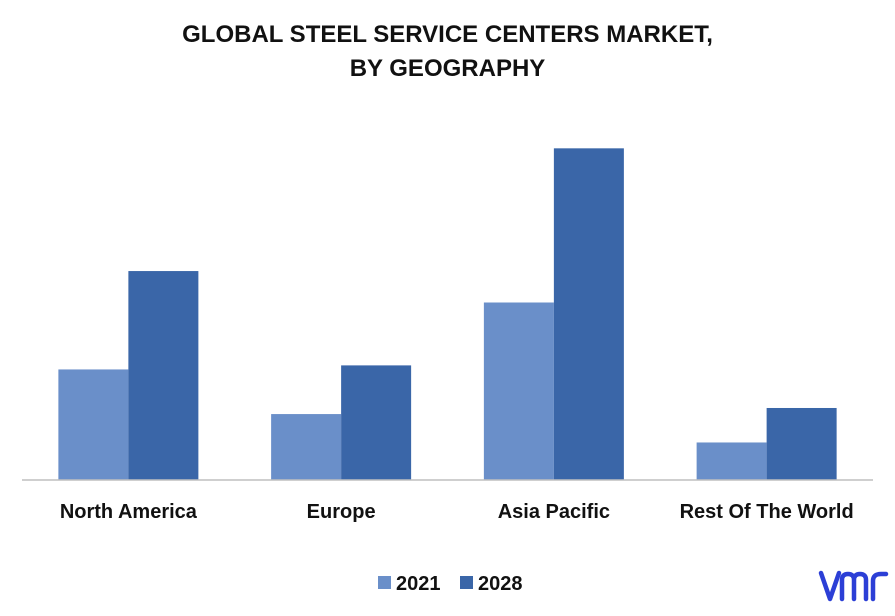 The image size is (895, 616). What do you see at coordinates (450, 584) in the screenshot?
I see `legend: 2021 2028` at bounding box center [450, 584].